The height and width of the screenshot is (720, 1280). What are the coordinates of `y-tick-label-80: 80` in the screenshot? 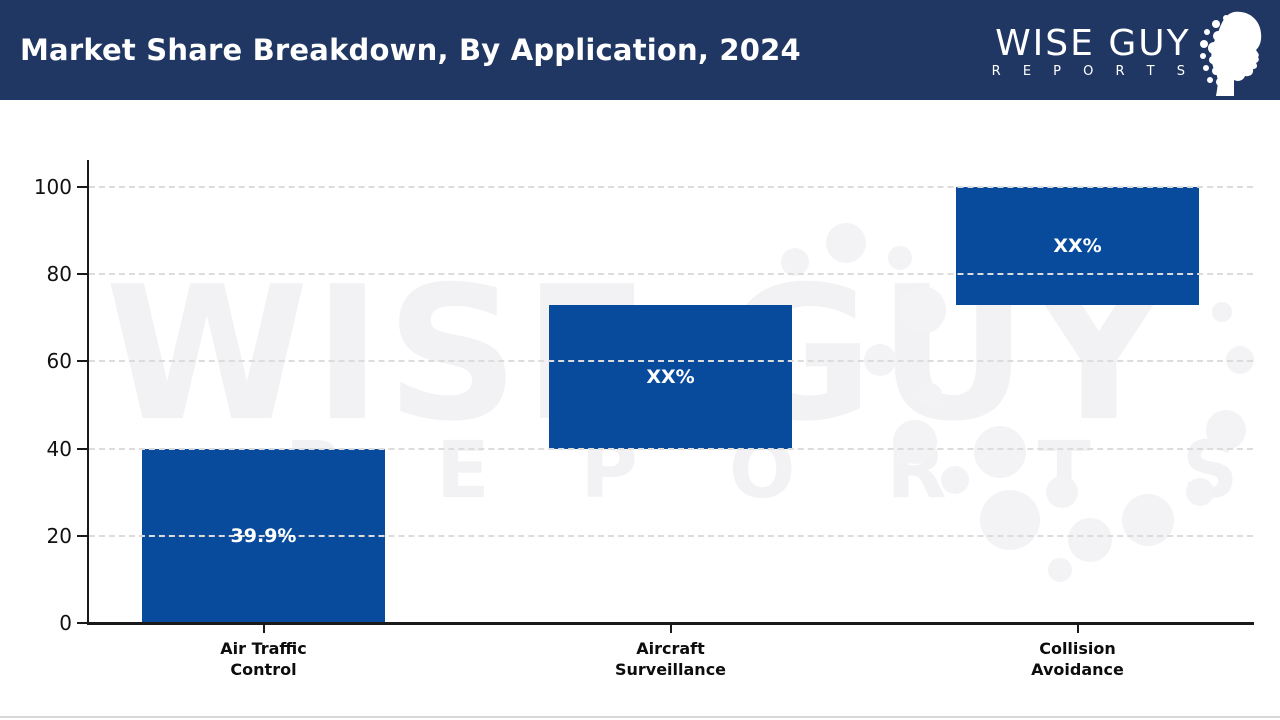 It's located at (59, 274).